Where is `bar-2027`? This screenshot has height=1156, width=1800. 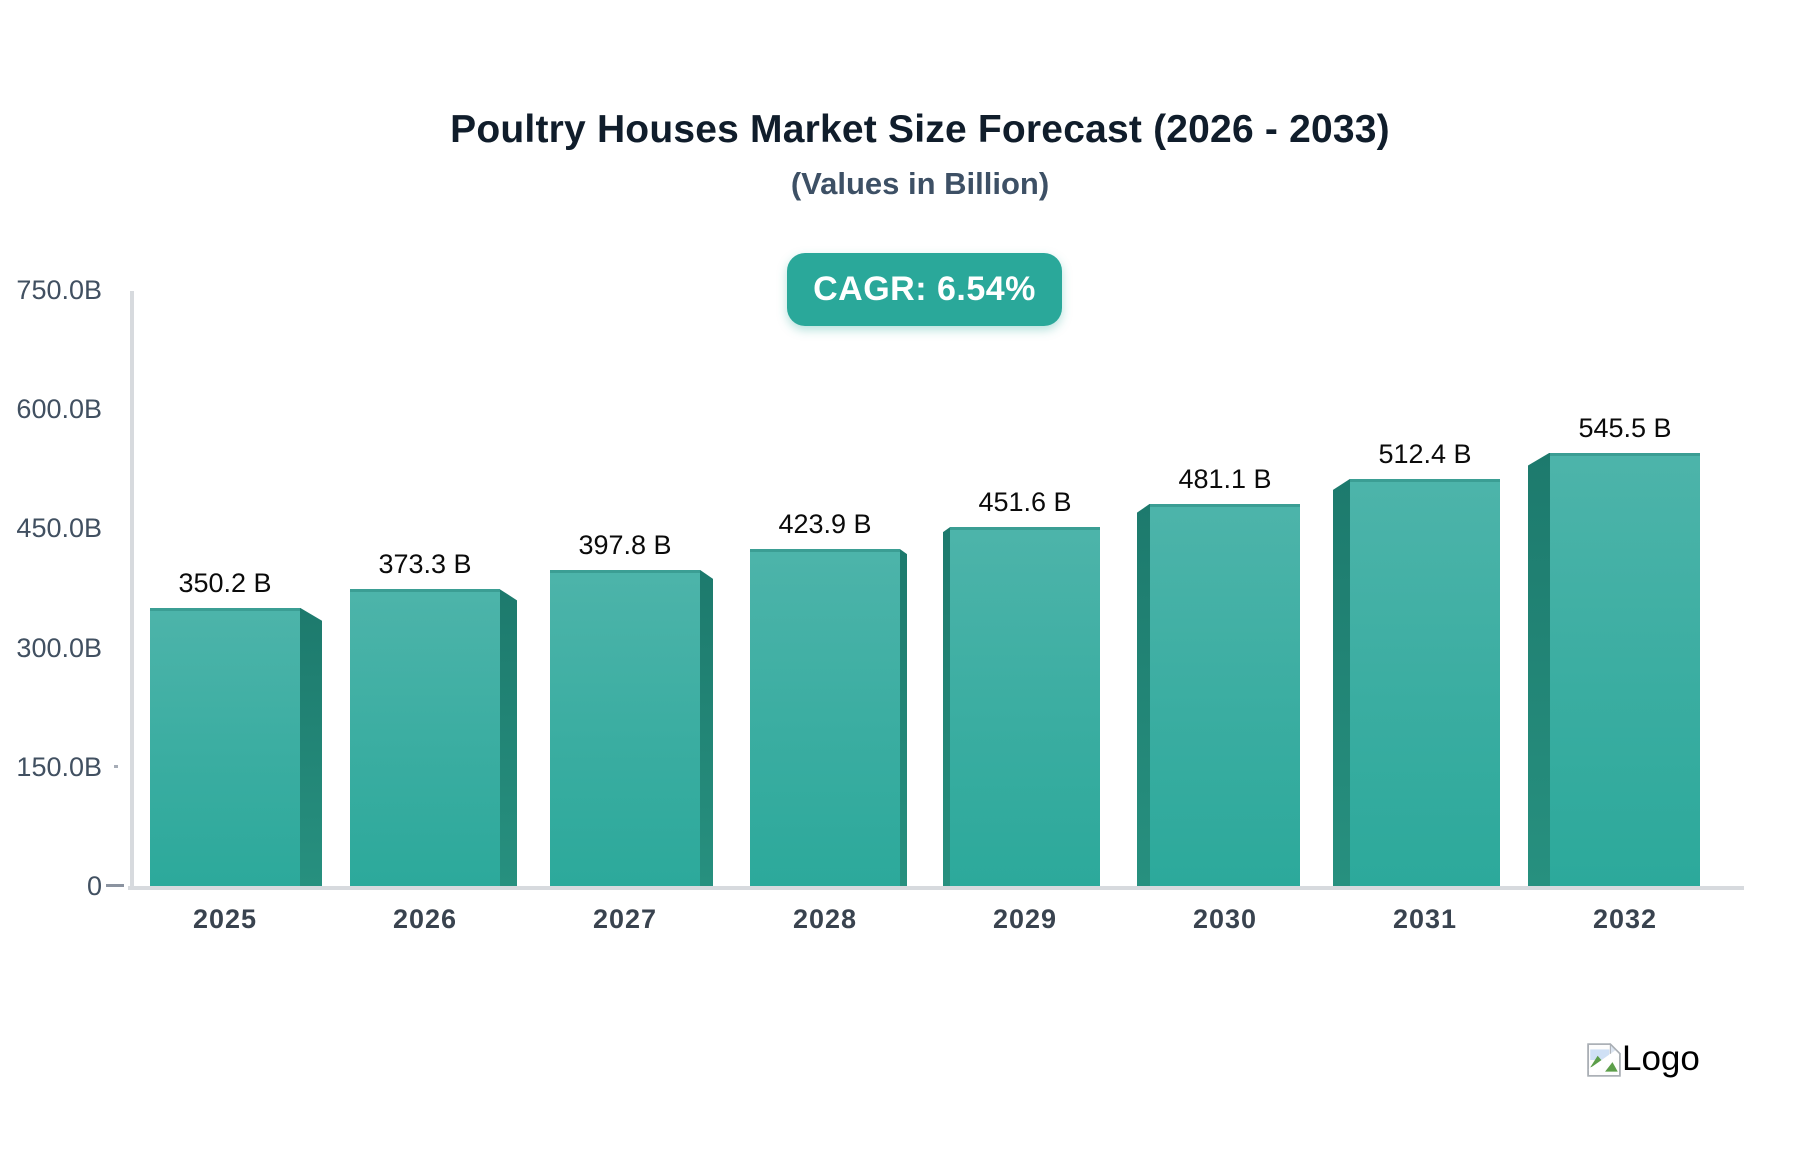 bar-2027 is located at coordinates (625, 727).